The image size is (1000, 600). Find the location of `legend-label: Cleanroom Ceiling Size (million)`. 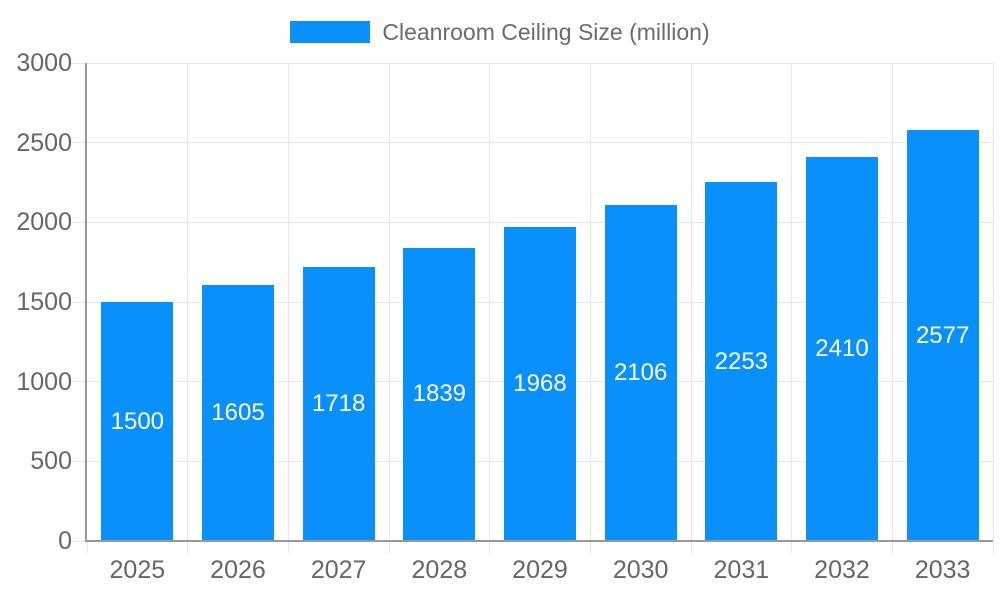

legend-label: Cleanroom Ceiling Size (million) is located at coordinates (546, 32).